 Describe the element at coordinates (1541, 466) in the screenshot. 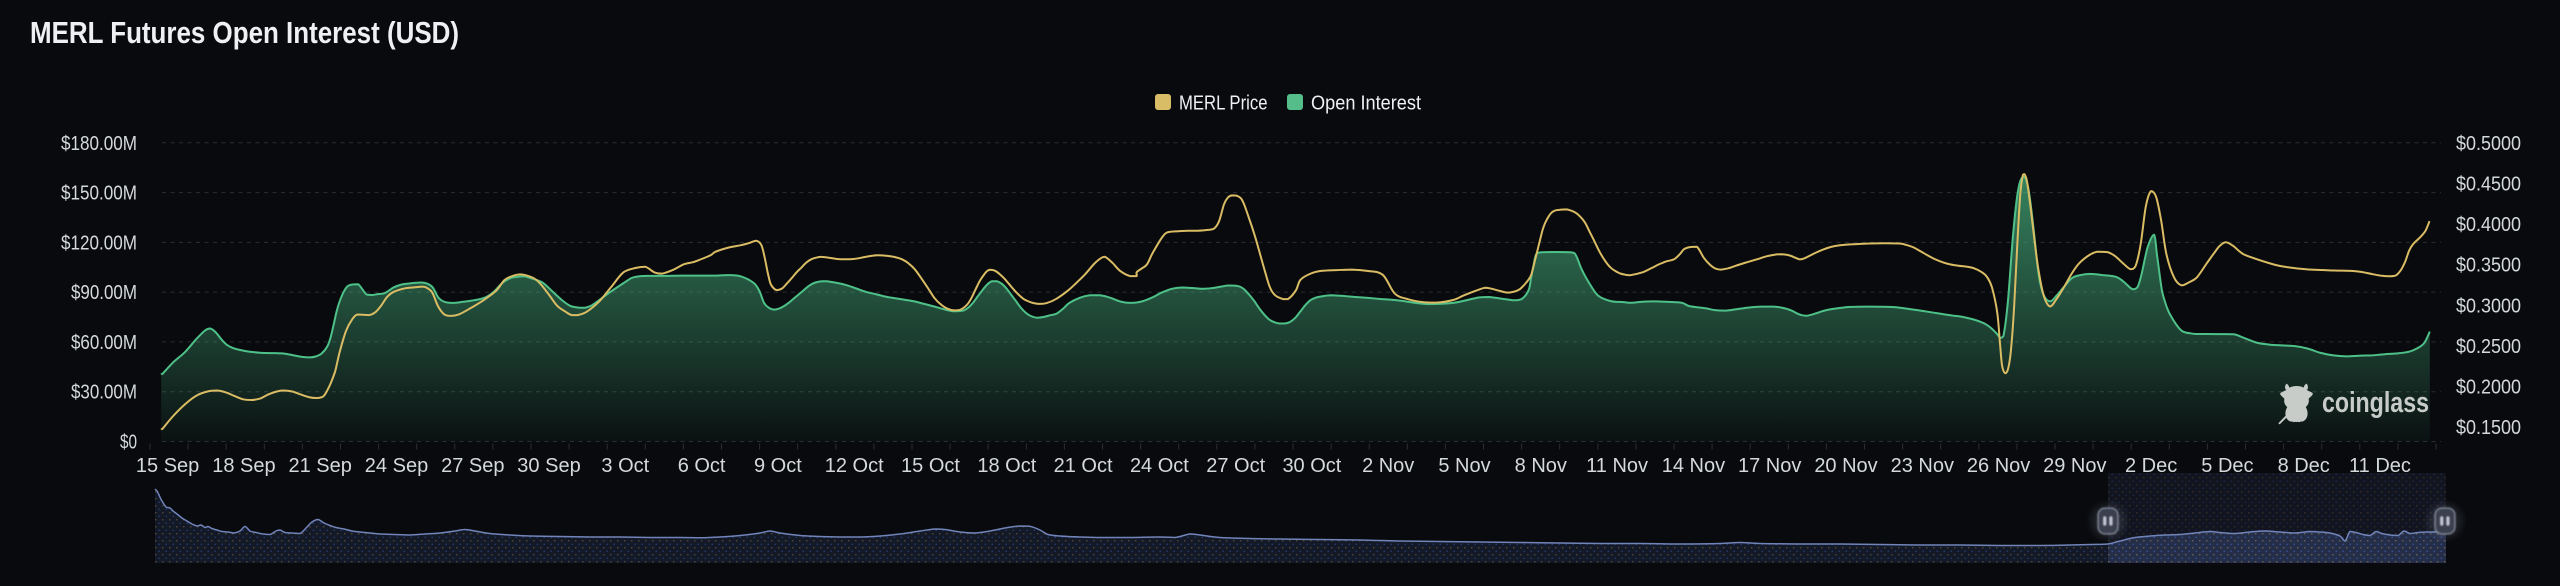

I see `svg-text: 8 Nov` at that location.